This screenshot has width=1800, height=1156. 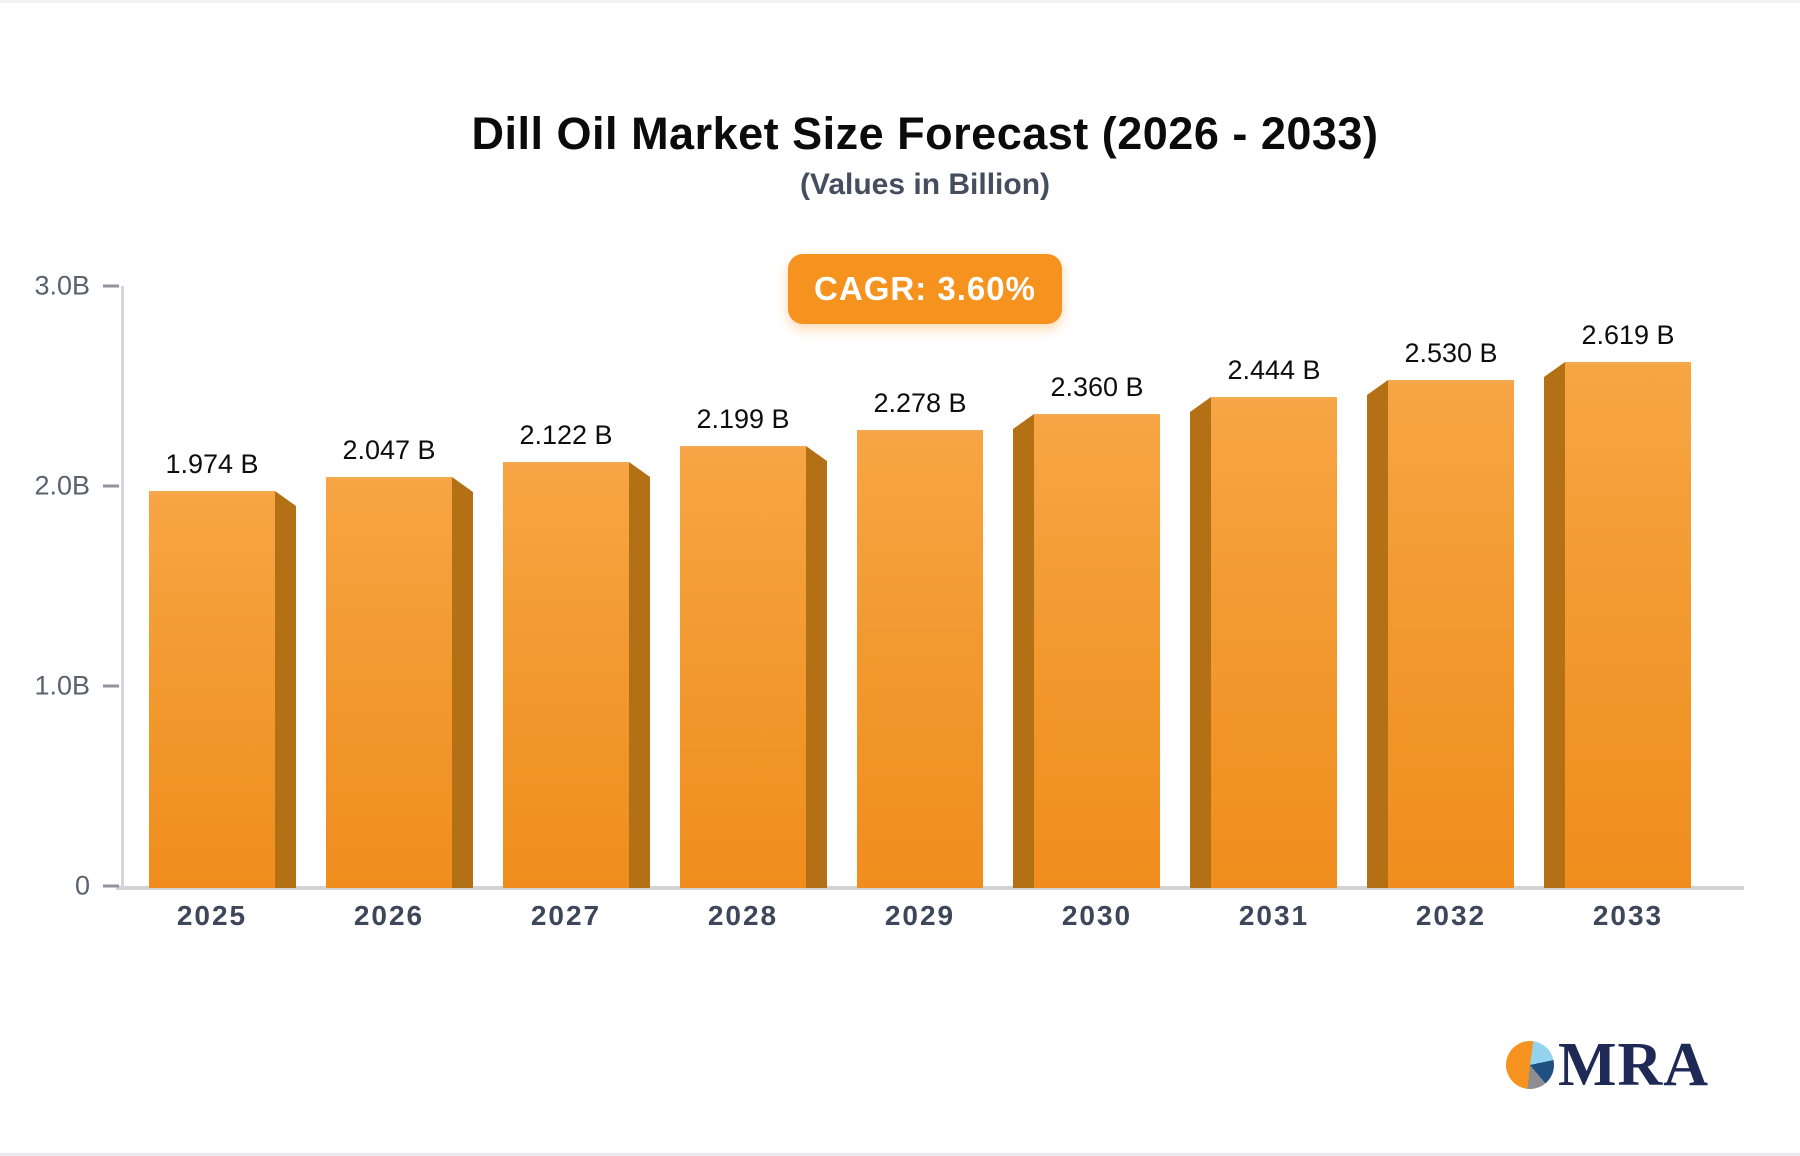 I want to click on x-axis-label-2031: 2031, so click(x=1274, y=915).